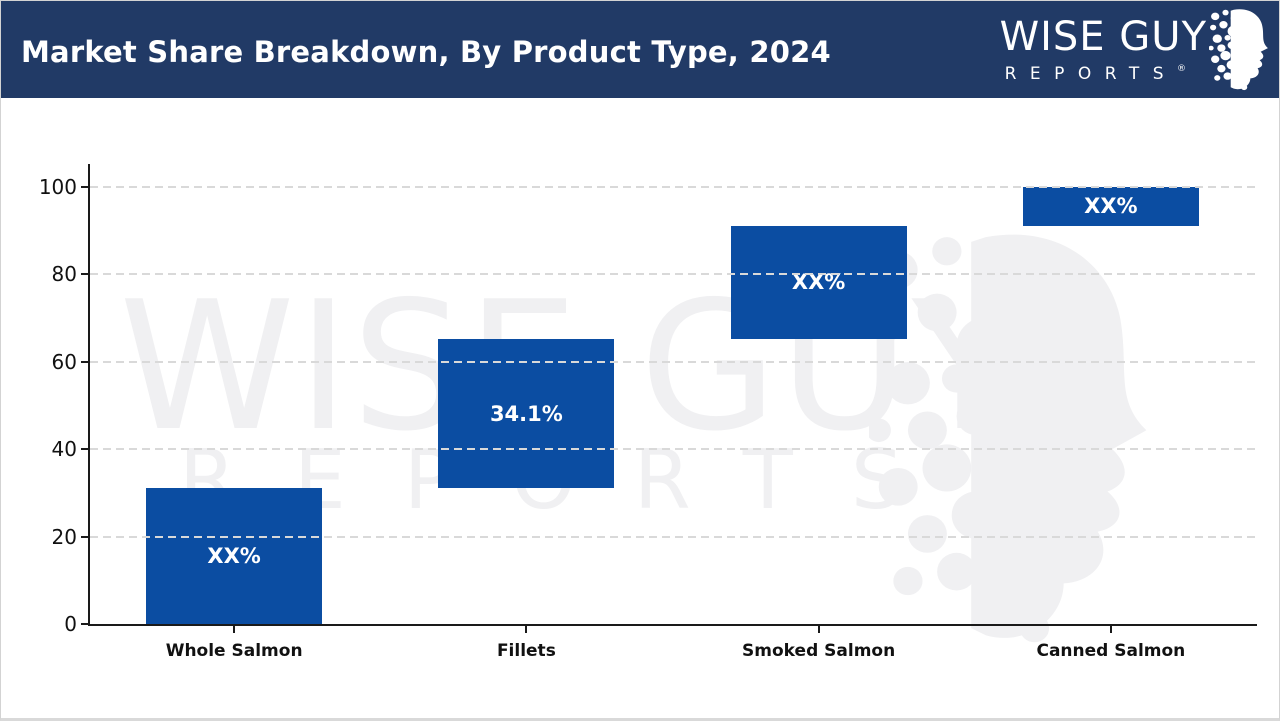  Describe the element at coordinates (526, 651) in the screenshot. I see `x-category-label: Fillets` at that location.